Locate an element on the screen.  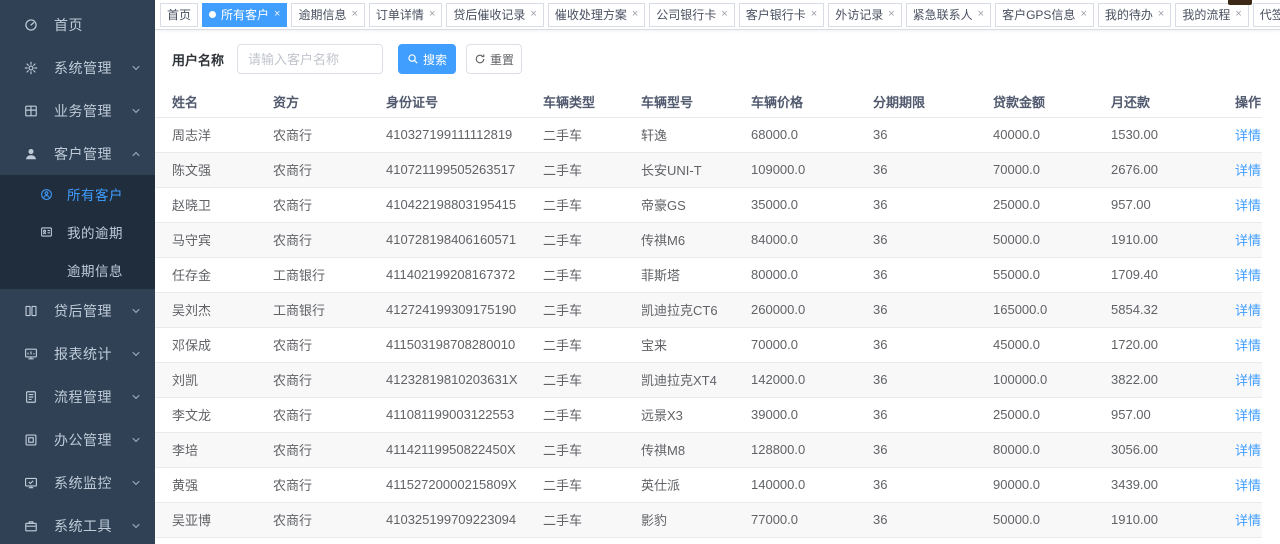
table-cell: 410422198803195415 is located at coordinates (464, 205).